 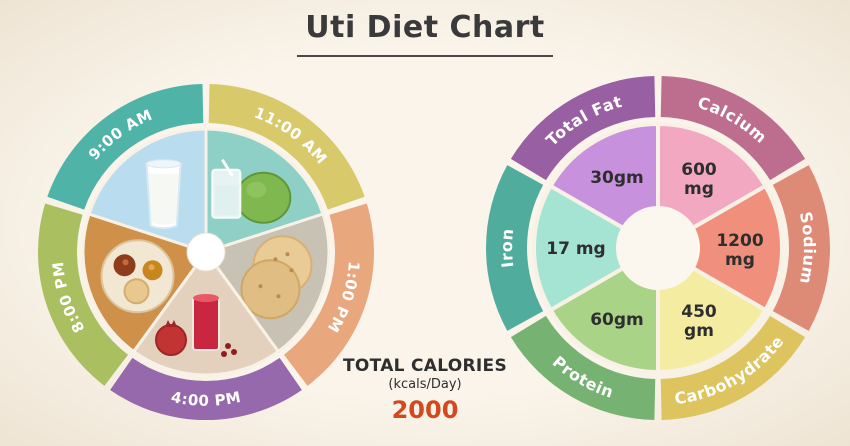 I want to click on milk-glass-photo, so click(x=147, y=190).